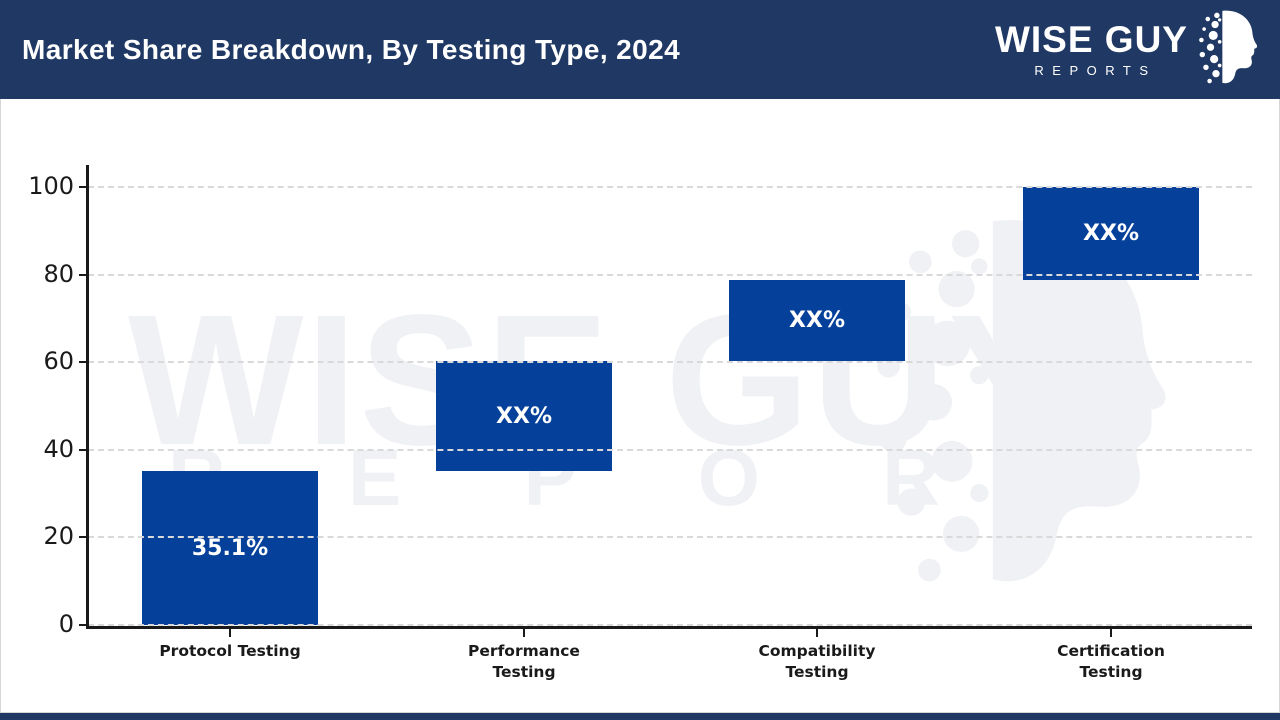 This screenshot has height=720, width=1280. I want to click on x-axis-line, so click(669, 627).